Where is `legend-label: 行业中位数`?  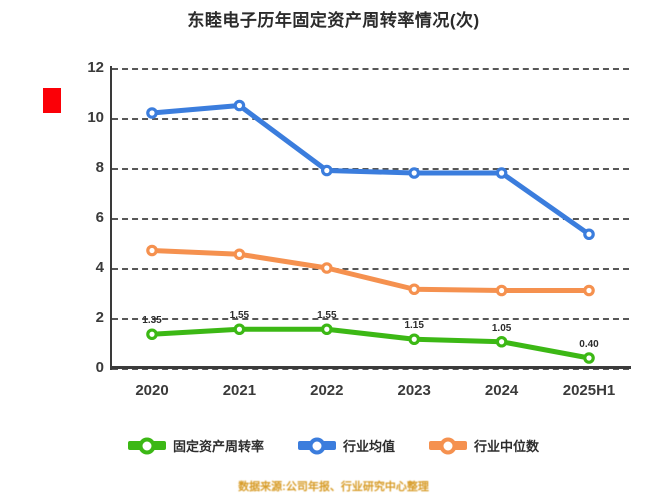 legend-label: 行业中位数 is located at coordinates (507, 446).